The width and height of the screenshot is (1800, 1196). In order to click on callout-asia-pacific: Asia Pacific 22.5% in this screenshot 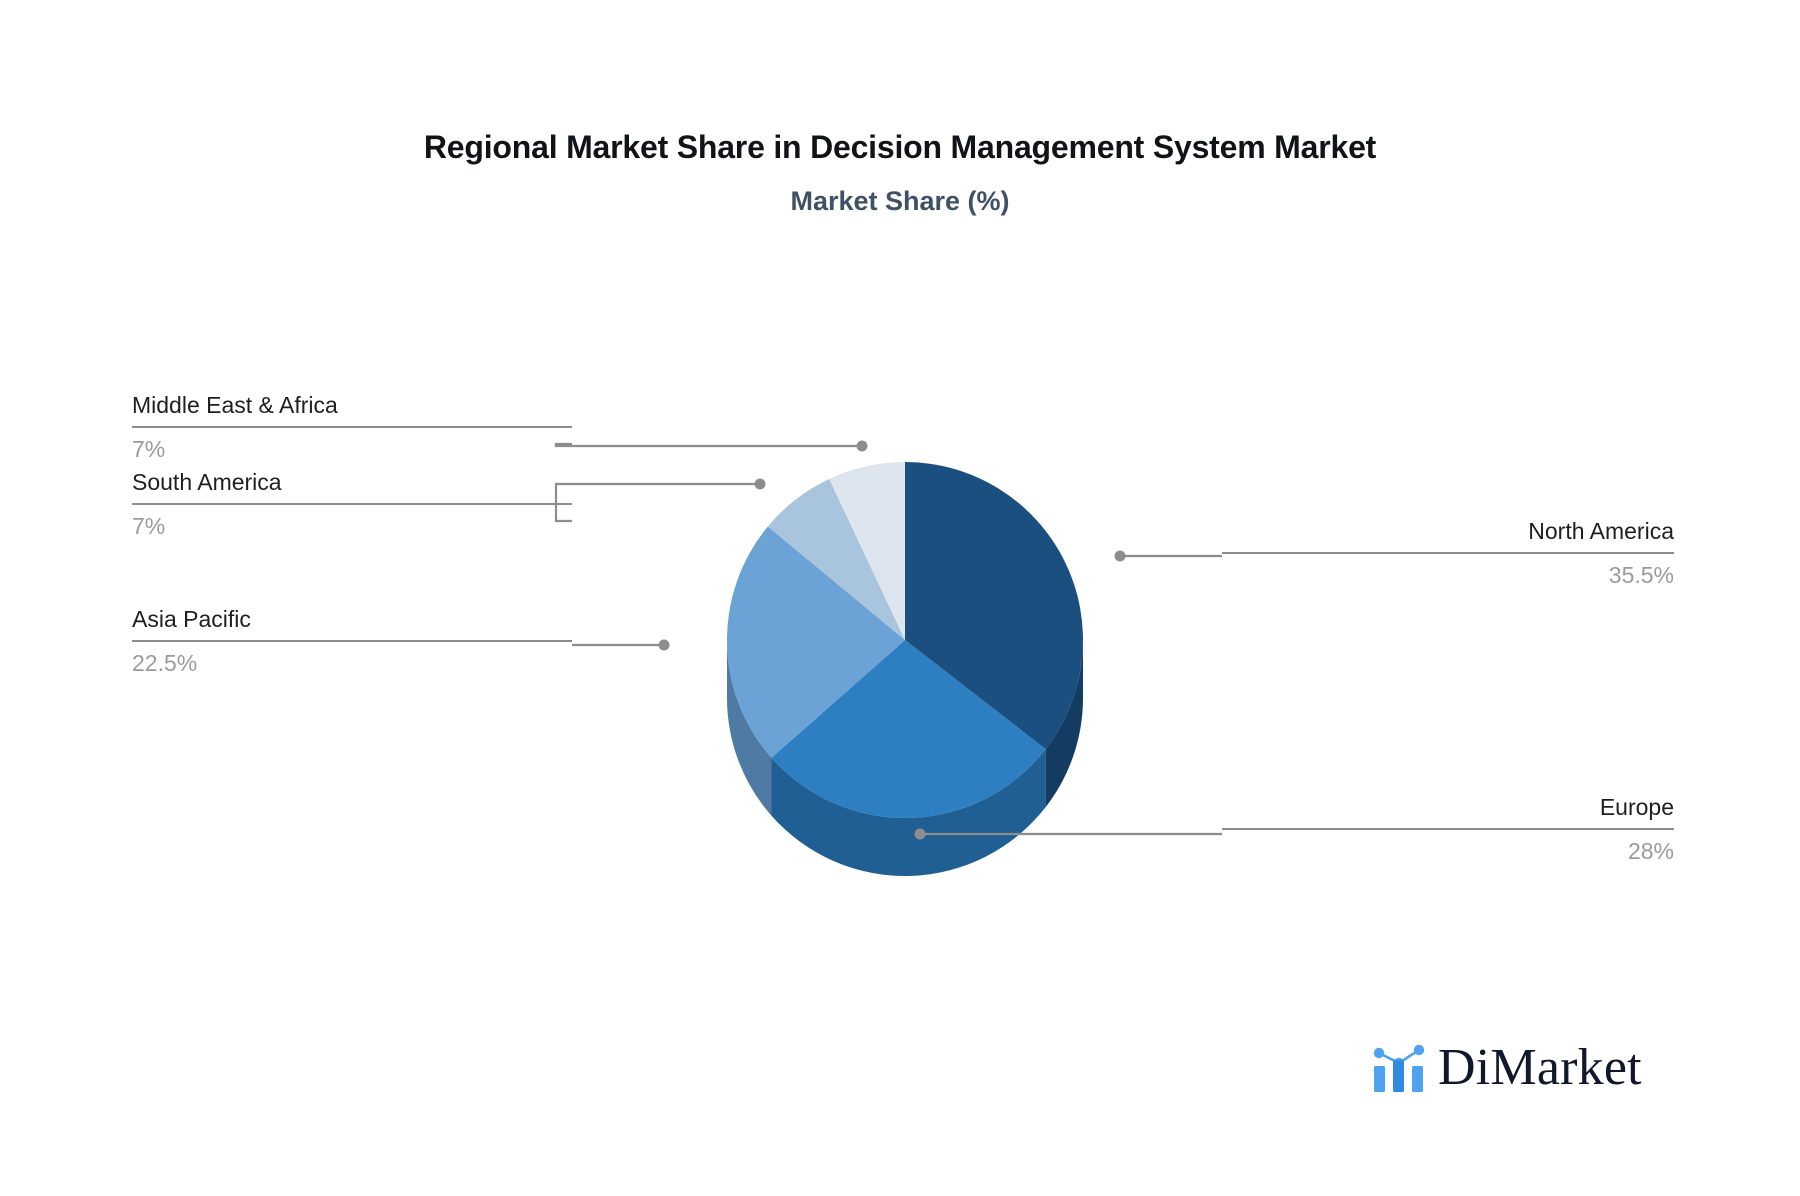, I will do `click(352, 641)`.